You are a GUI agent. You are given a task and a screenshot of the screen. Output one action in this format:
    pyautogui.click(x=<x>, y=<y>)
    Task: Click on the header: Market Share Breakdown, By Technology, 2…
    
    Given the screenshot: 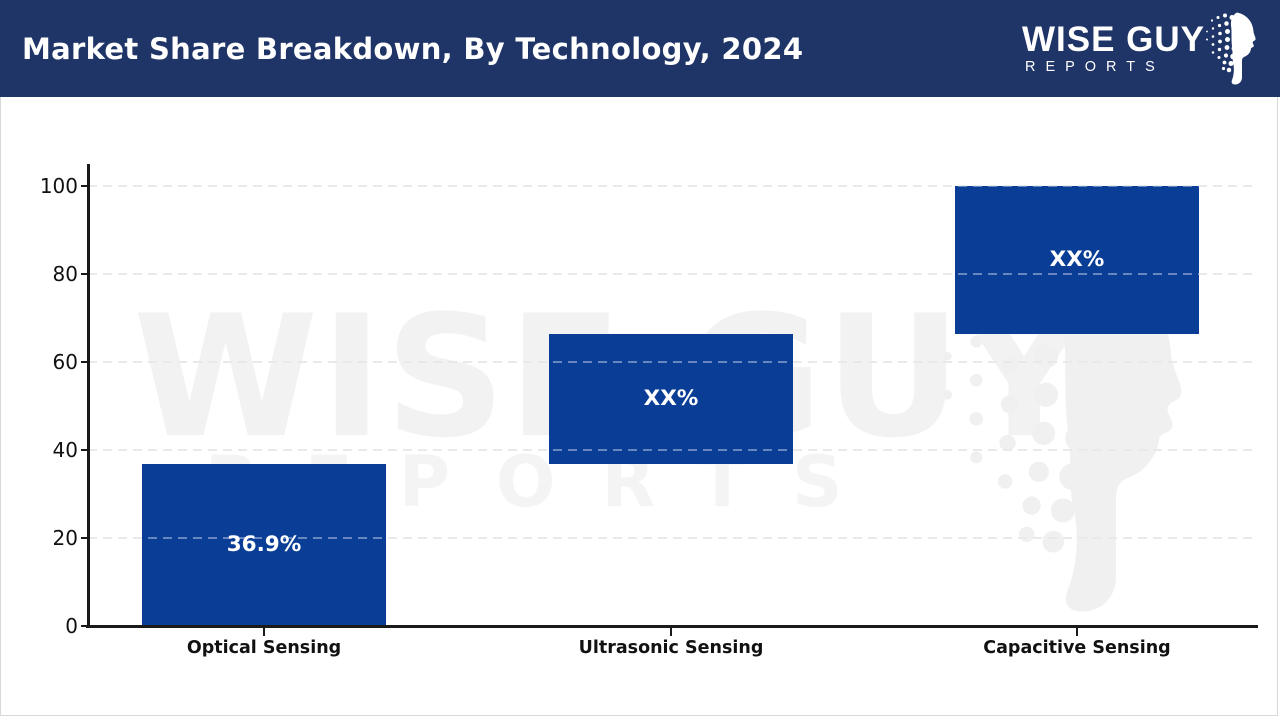 What is the action you would take?
    pyautogui.click(x=640, y=48)
    